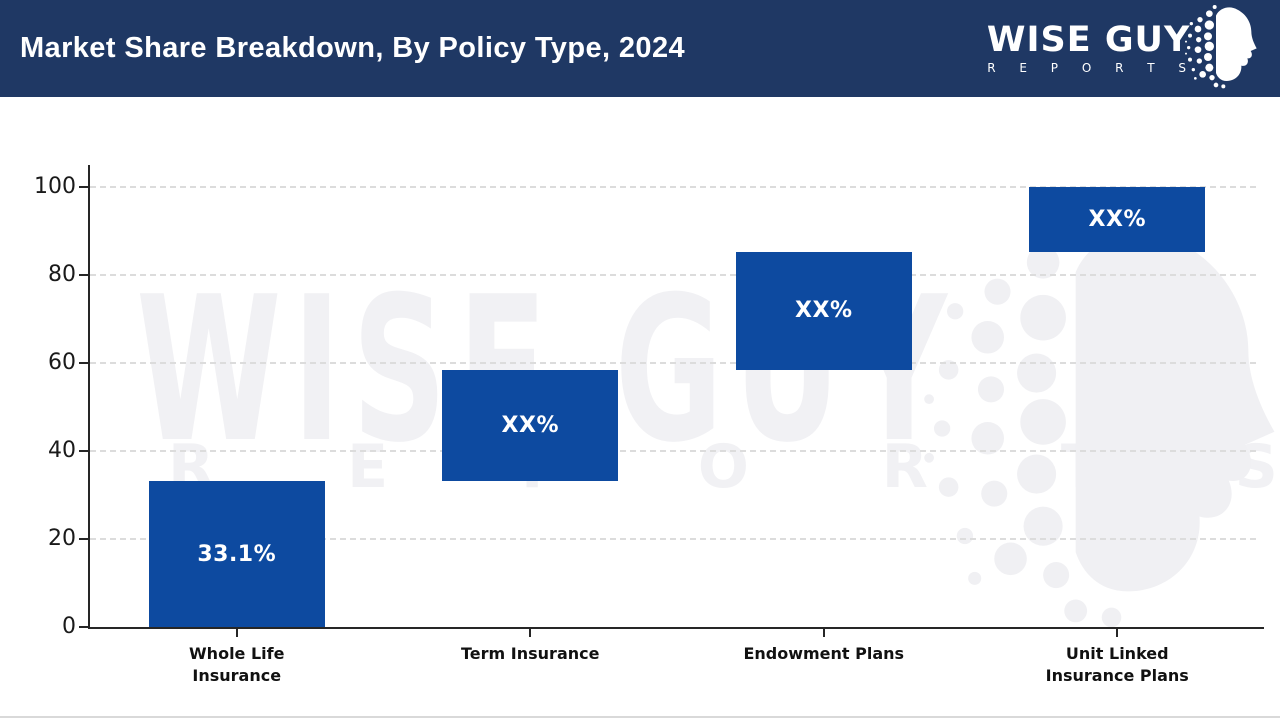  What do you see at coordinates (1088, 39) in the screenshot?
I see `logo-wordmark: WISE GUY` at bounding box center [1088, 39].